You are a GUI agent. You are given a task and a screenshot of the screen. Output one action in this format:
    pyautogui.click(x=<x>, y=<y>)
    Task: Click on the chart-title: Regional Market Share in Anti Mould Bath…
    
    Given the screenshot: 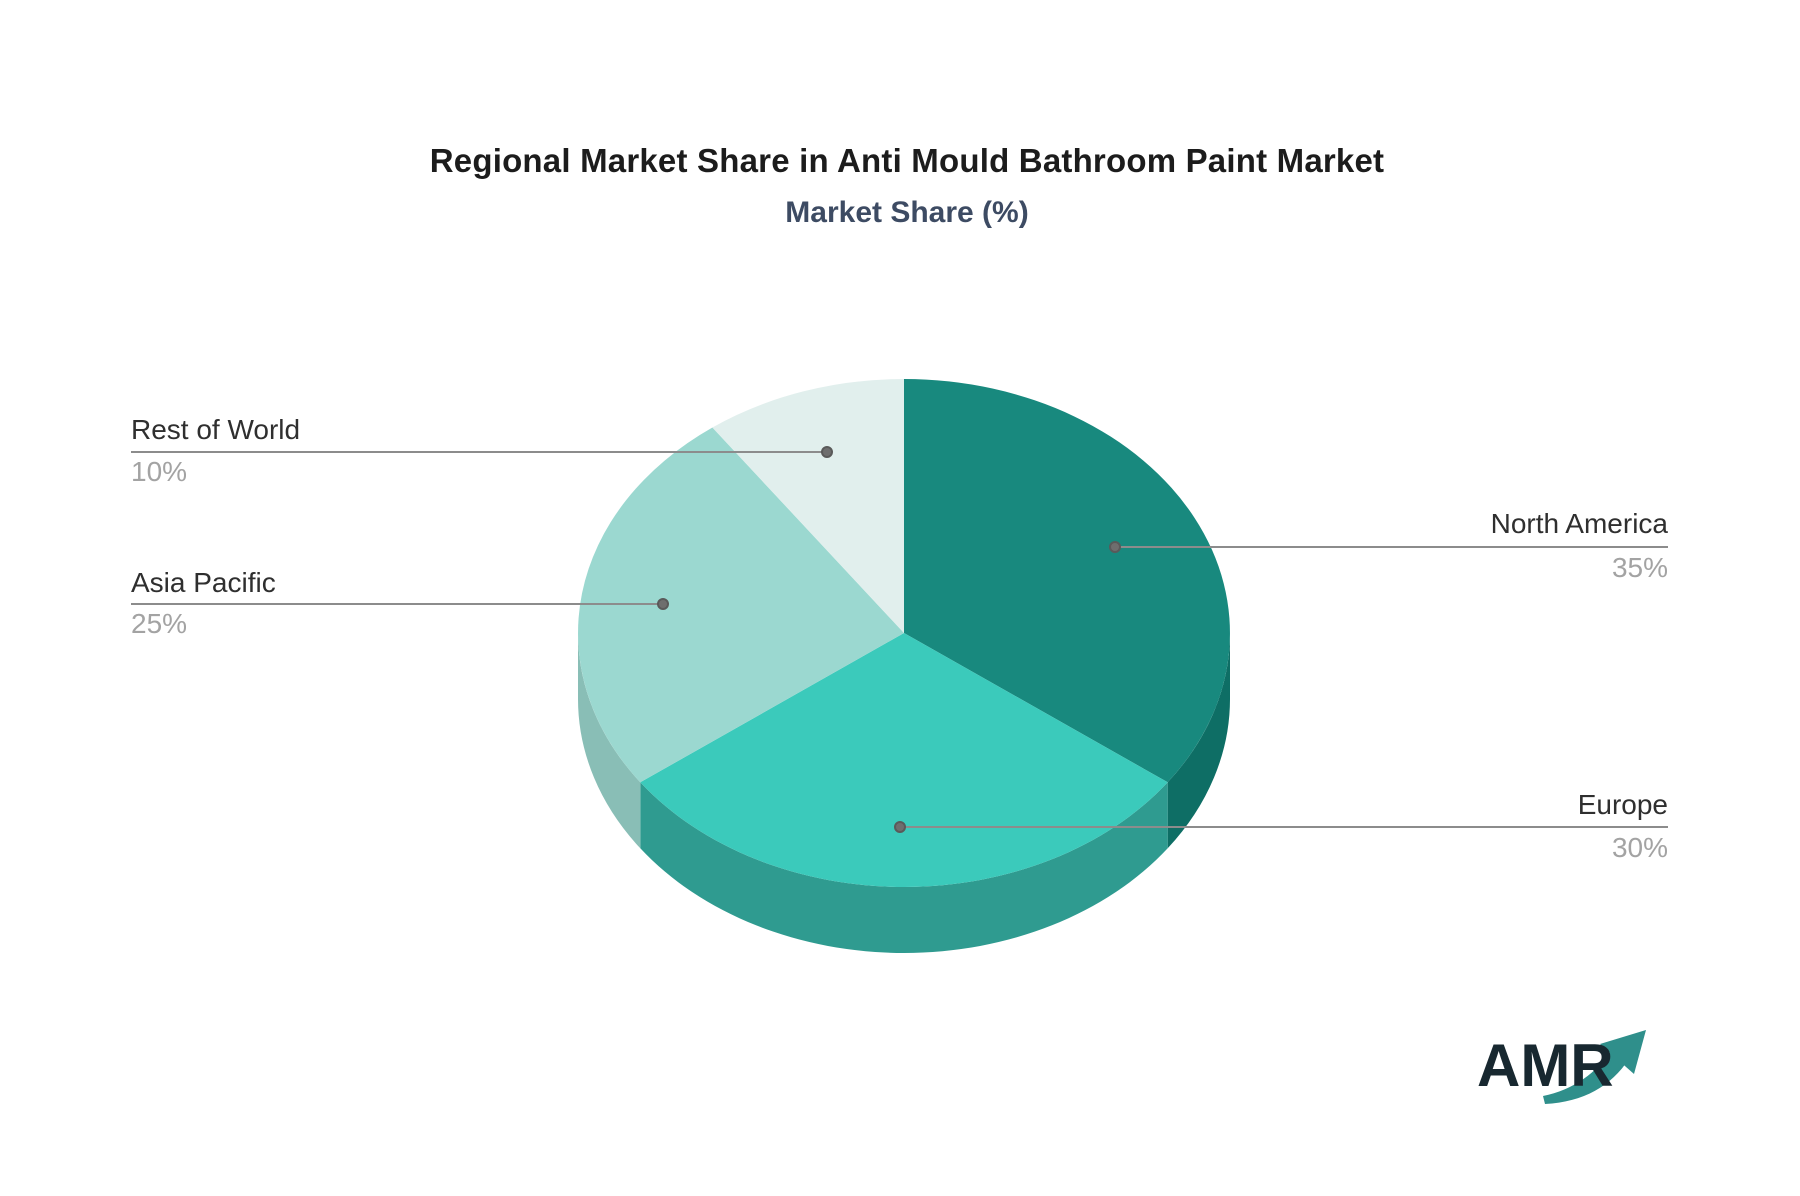 What is the action you would take?
    pyautogui.click(x=907, y=160)
    